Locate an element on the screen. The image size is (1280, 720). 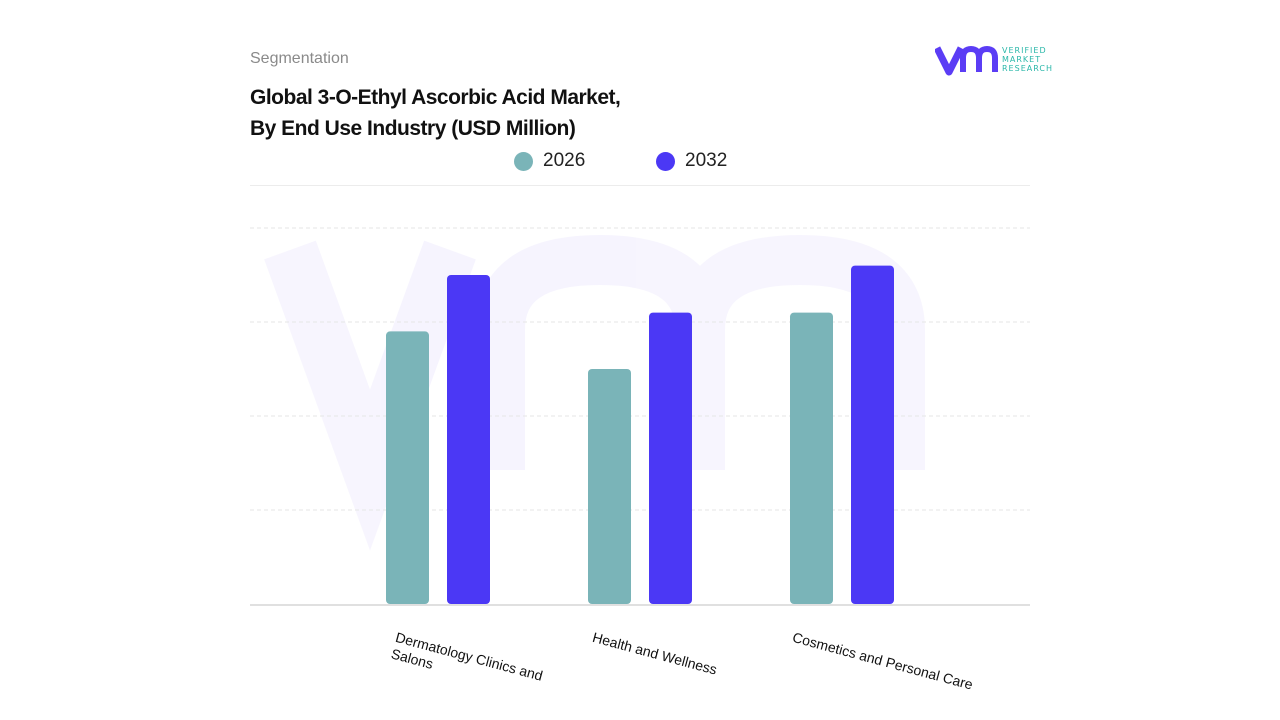
vmr-logo: VERIFIED MARKET RESEARCH is located at coordinates (996, 62).